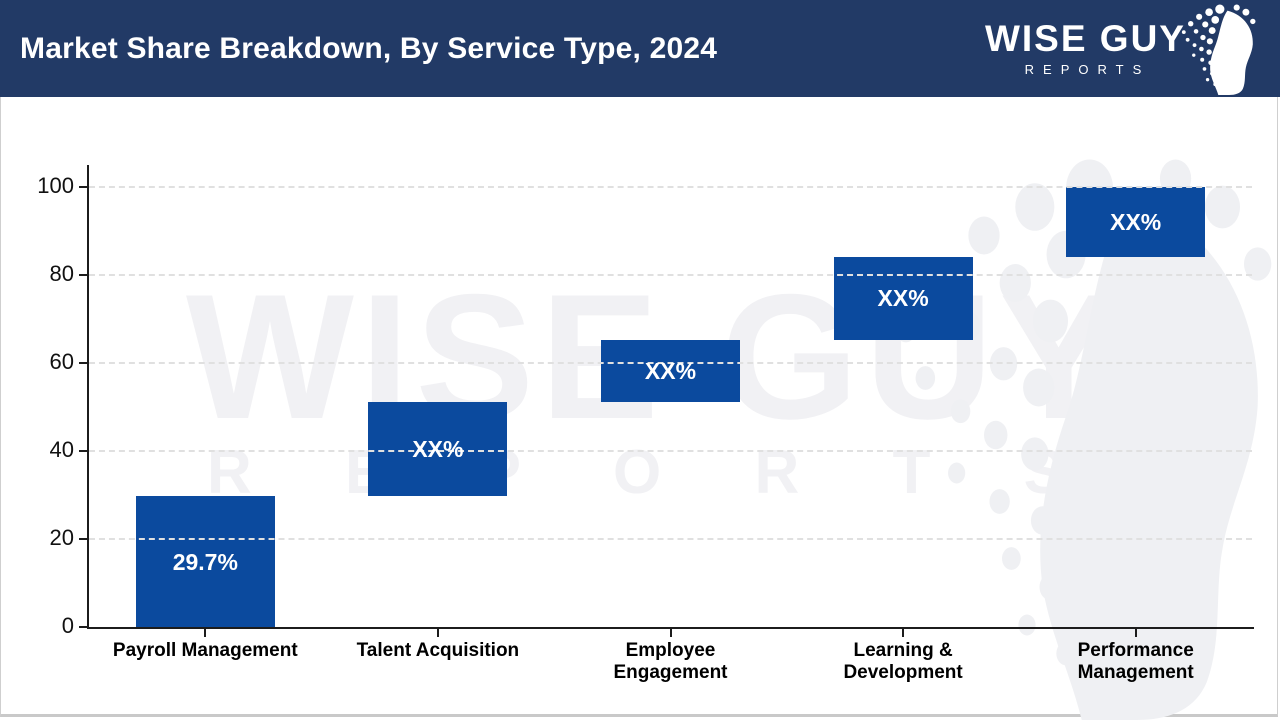  Describe the element at coordinates (1218, 49) in the screenshot. I see `dotted-head-icon` at that location.